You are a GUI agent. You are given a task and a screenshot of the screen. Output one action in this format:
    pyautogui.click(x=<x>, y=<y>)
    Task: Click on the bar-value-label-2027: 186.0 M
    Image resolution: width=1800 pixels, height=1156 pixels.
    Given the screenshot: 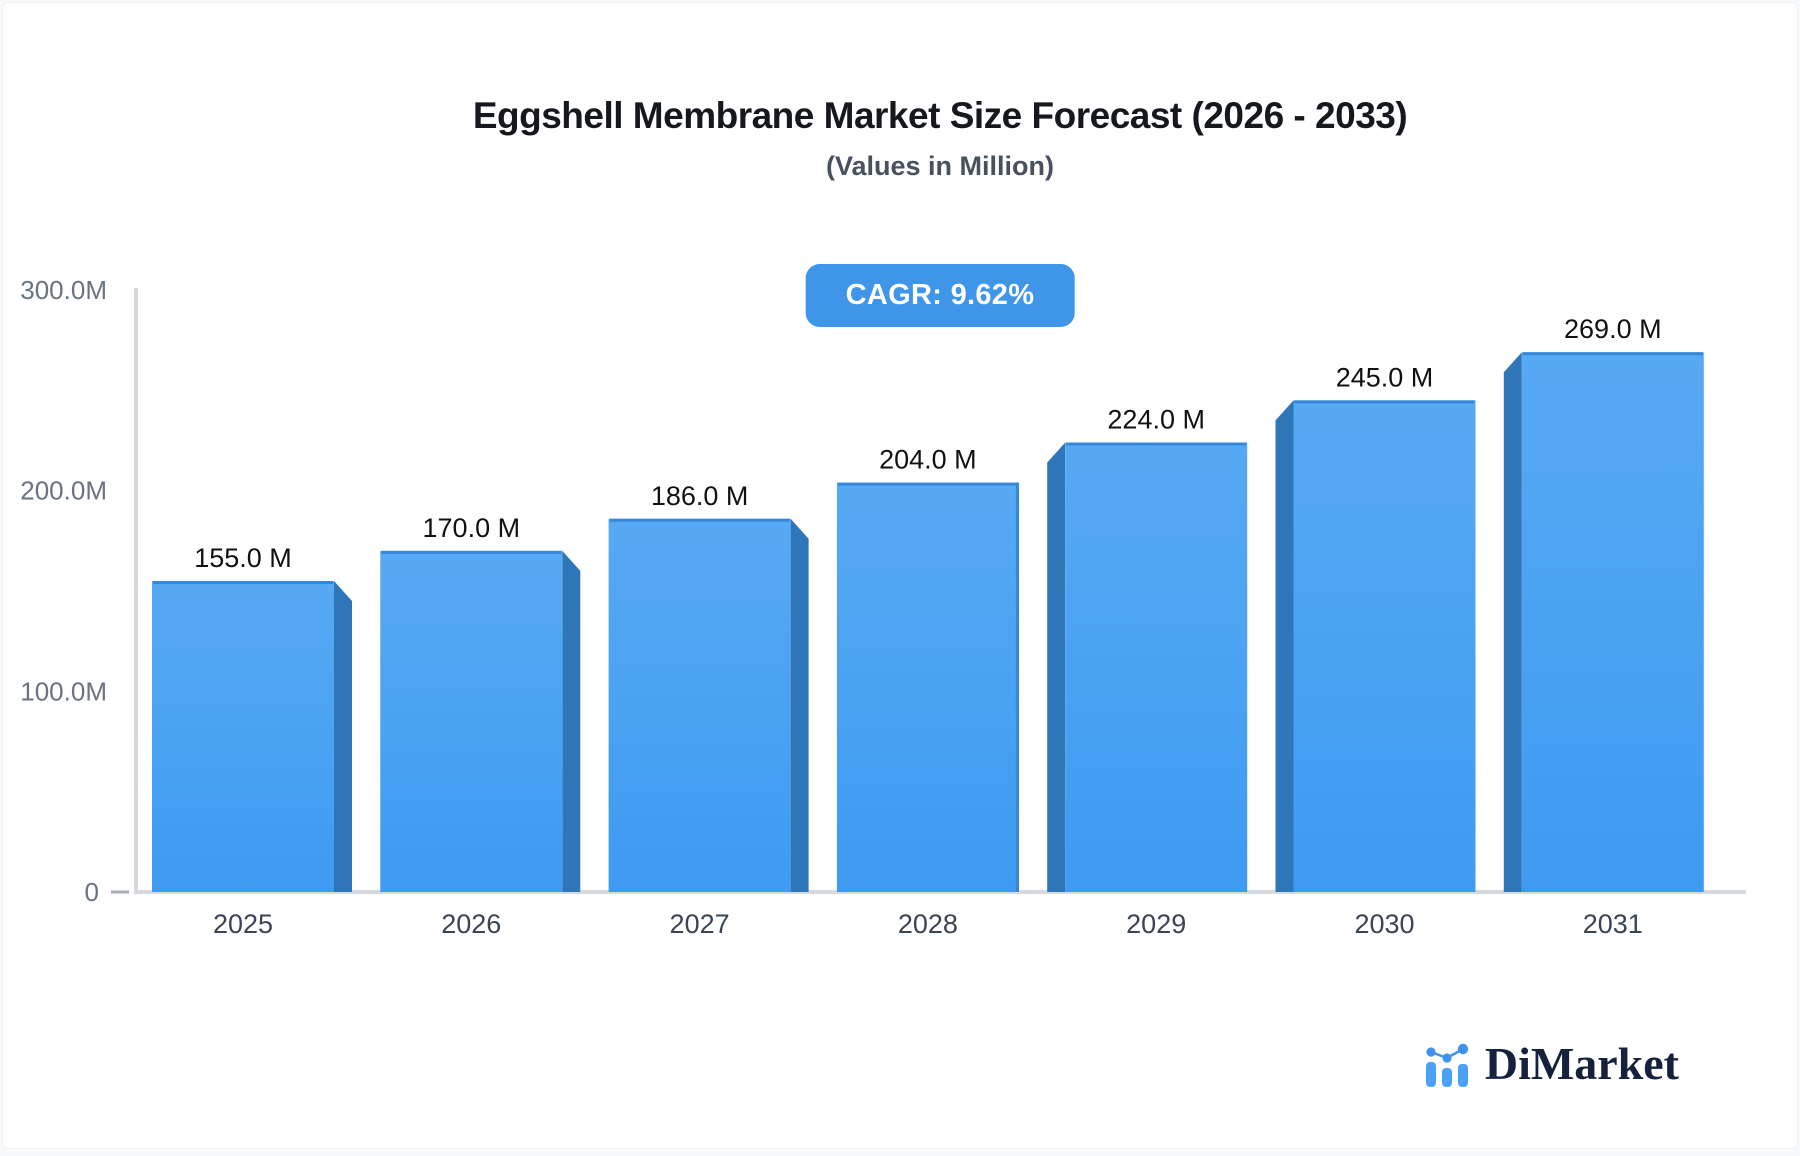 What is the action you would take?
    pyautogui.click(x=700, y=496)
    